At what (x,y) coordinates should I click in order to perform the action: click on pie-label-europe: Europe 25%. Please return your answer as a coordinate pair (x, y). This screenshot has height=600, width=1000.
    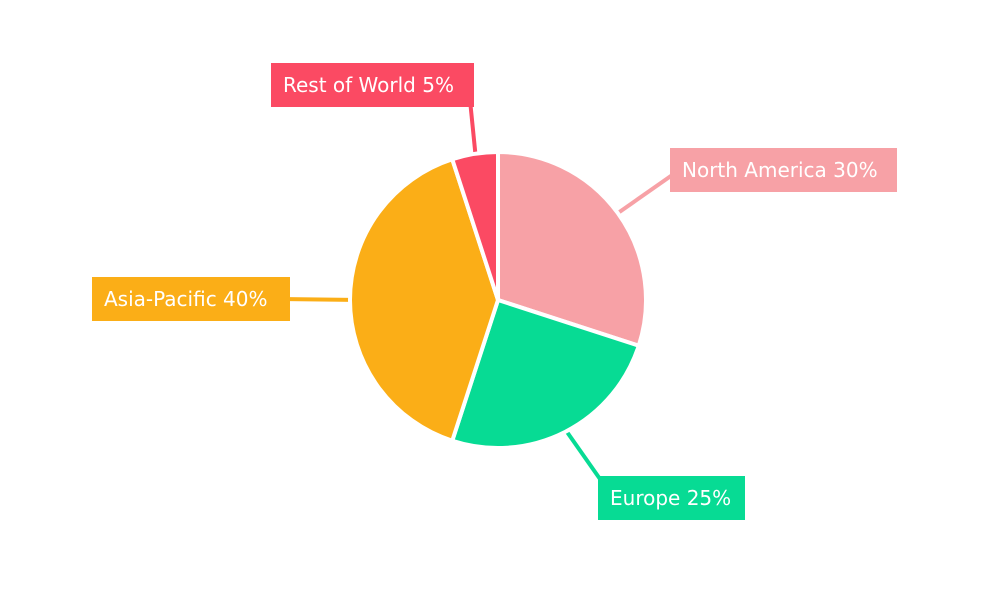
    Looking at the image, I should click on (671, 498).